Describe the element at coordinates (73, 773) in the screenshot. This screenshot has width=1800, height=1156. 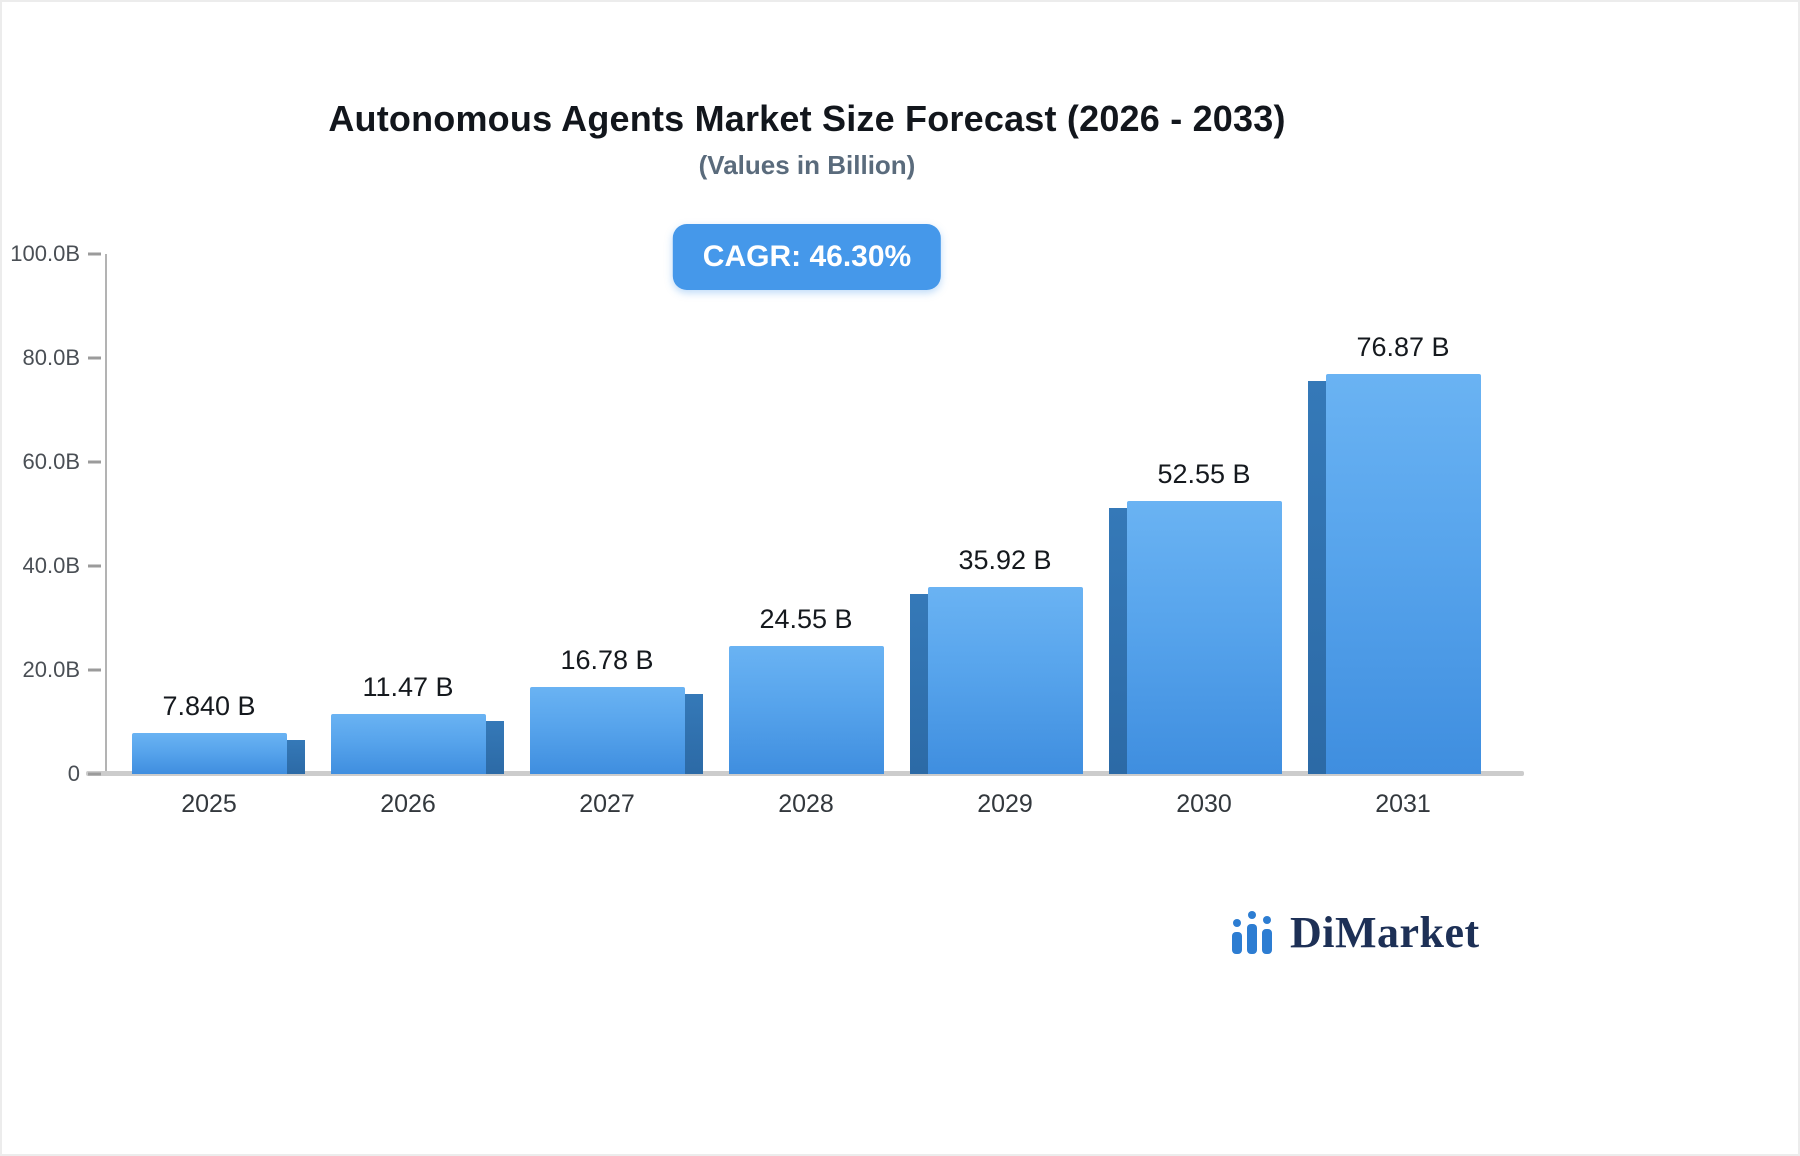
I see `y-tick-label: 0` at that location.